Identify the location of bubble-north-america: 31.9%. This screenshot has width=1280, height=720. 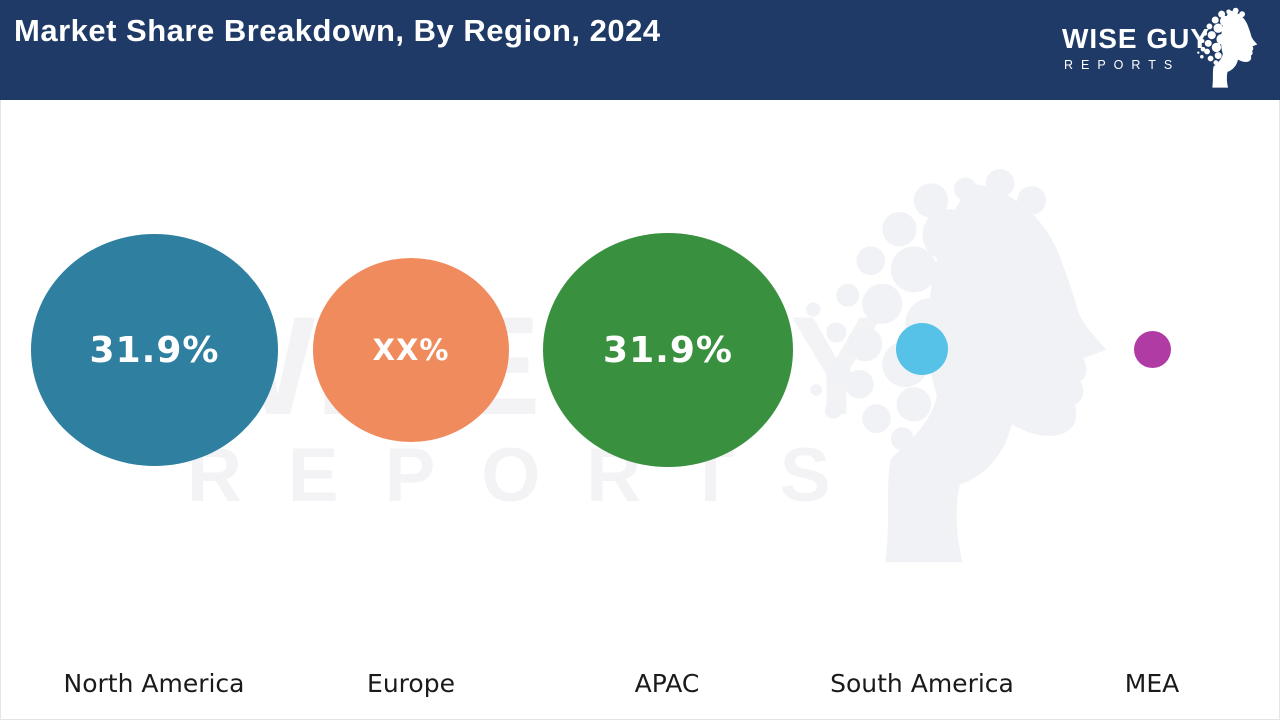
(154, 350).